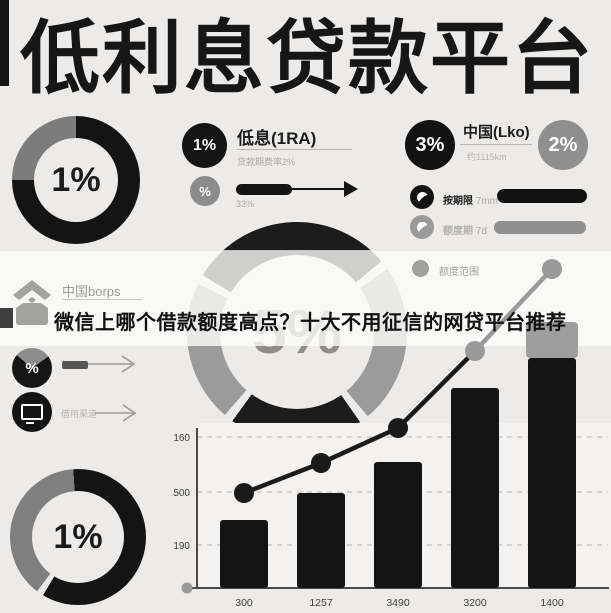 This screenshot has height=613, width=611. I want to click on progress-bar, so click(264, 189).